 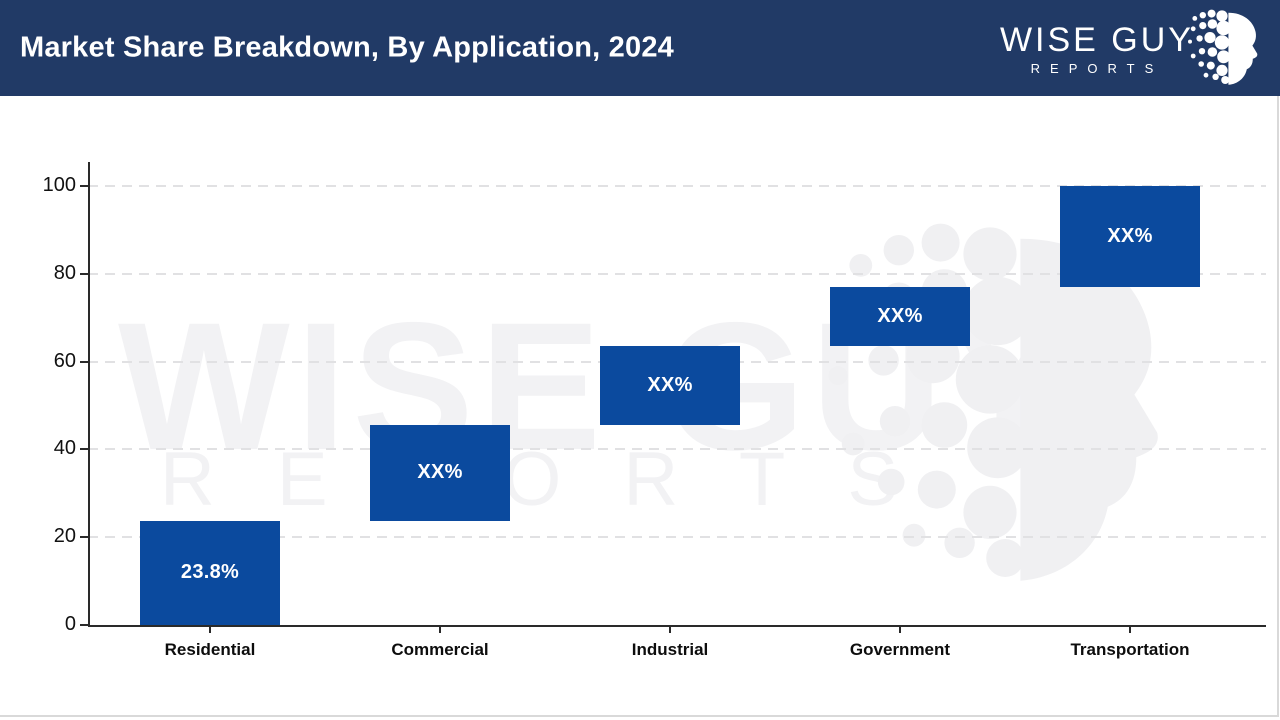 What do you see at coordinates (1130, 649) in the screenshot?
I see `category-label-transportation: Transportation` at bounding box center [1130, 649].